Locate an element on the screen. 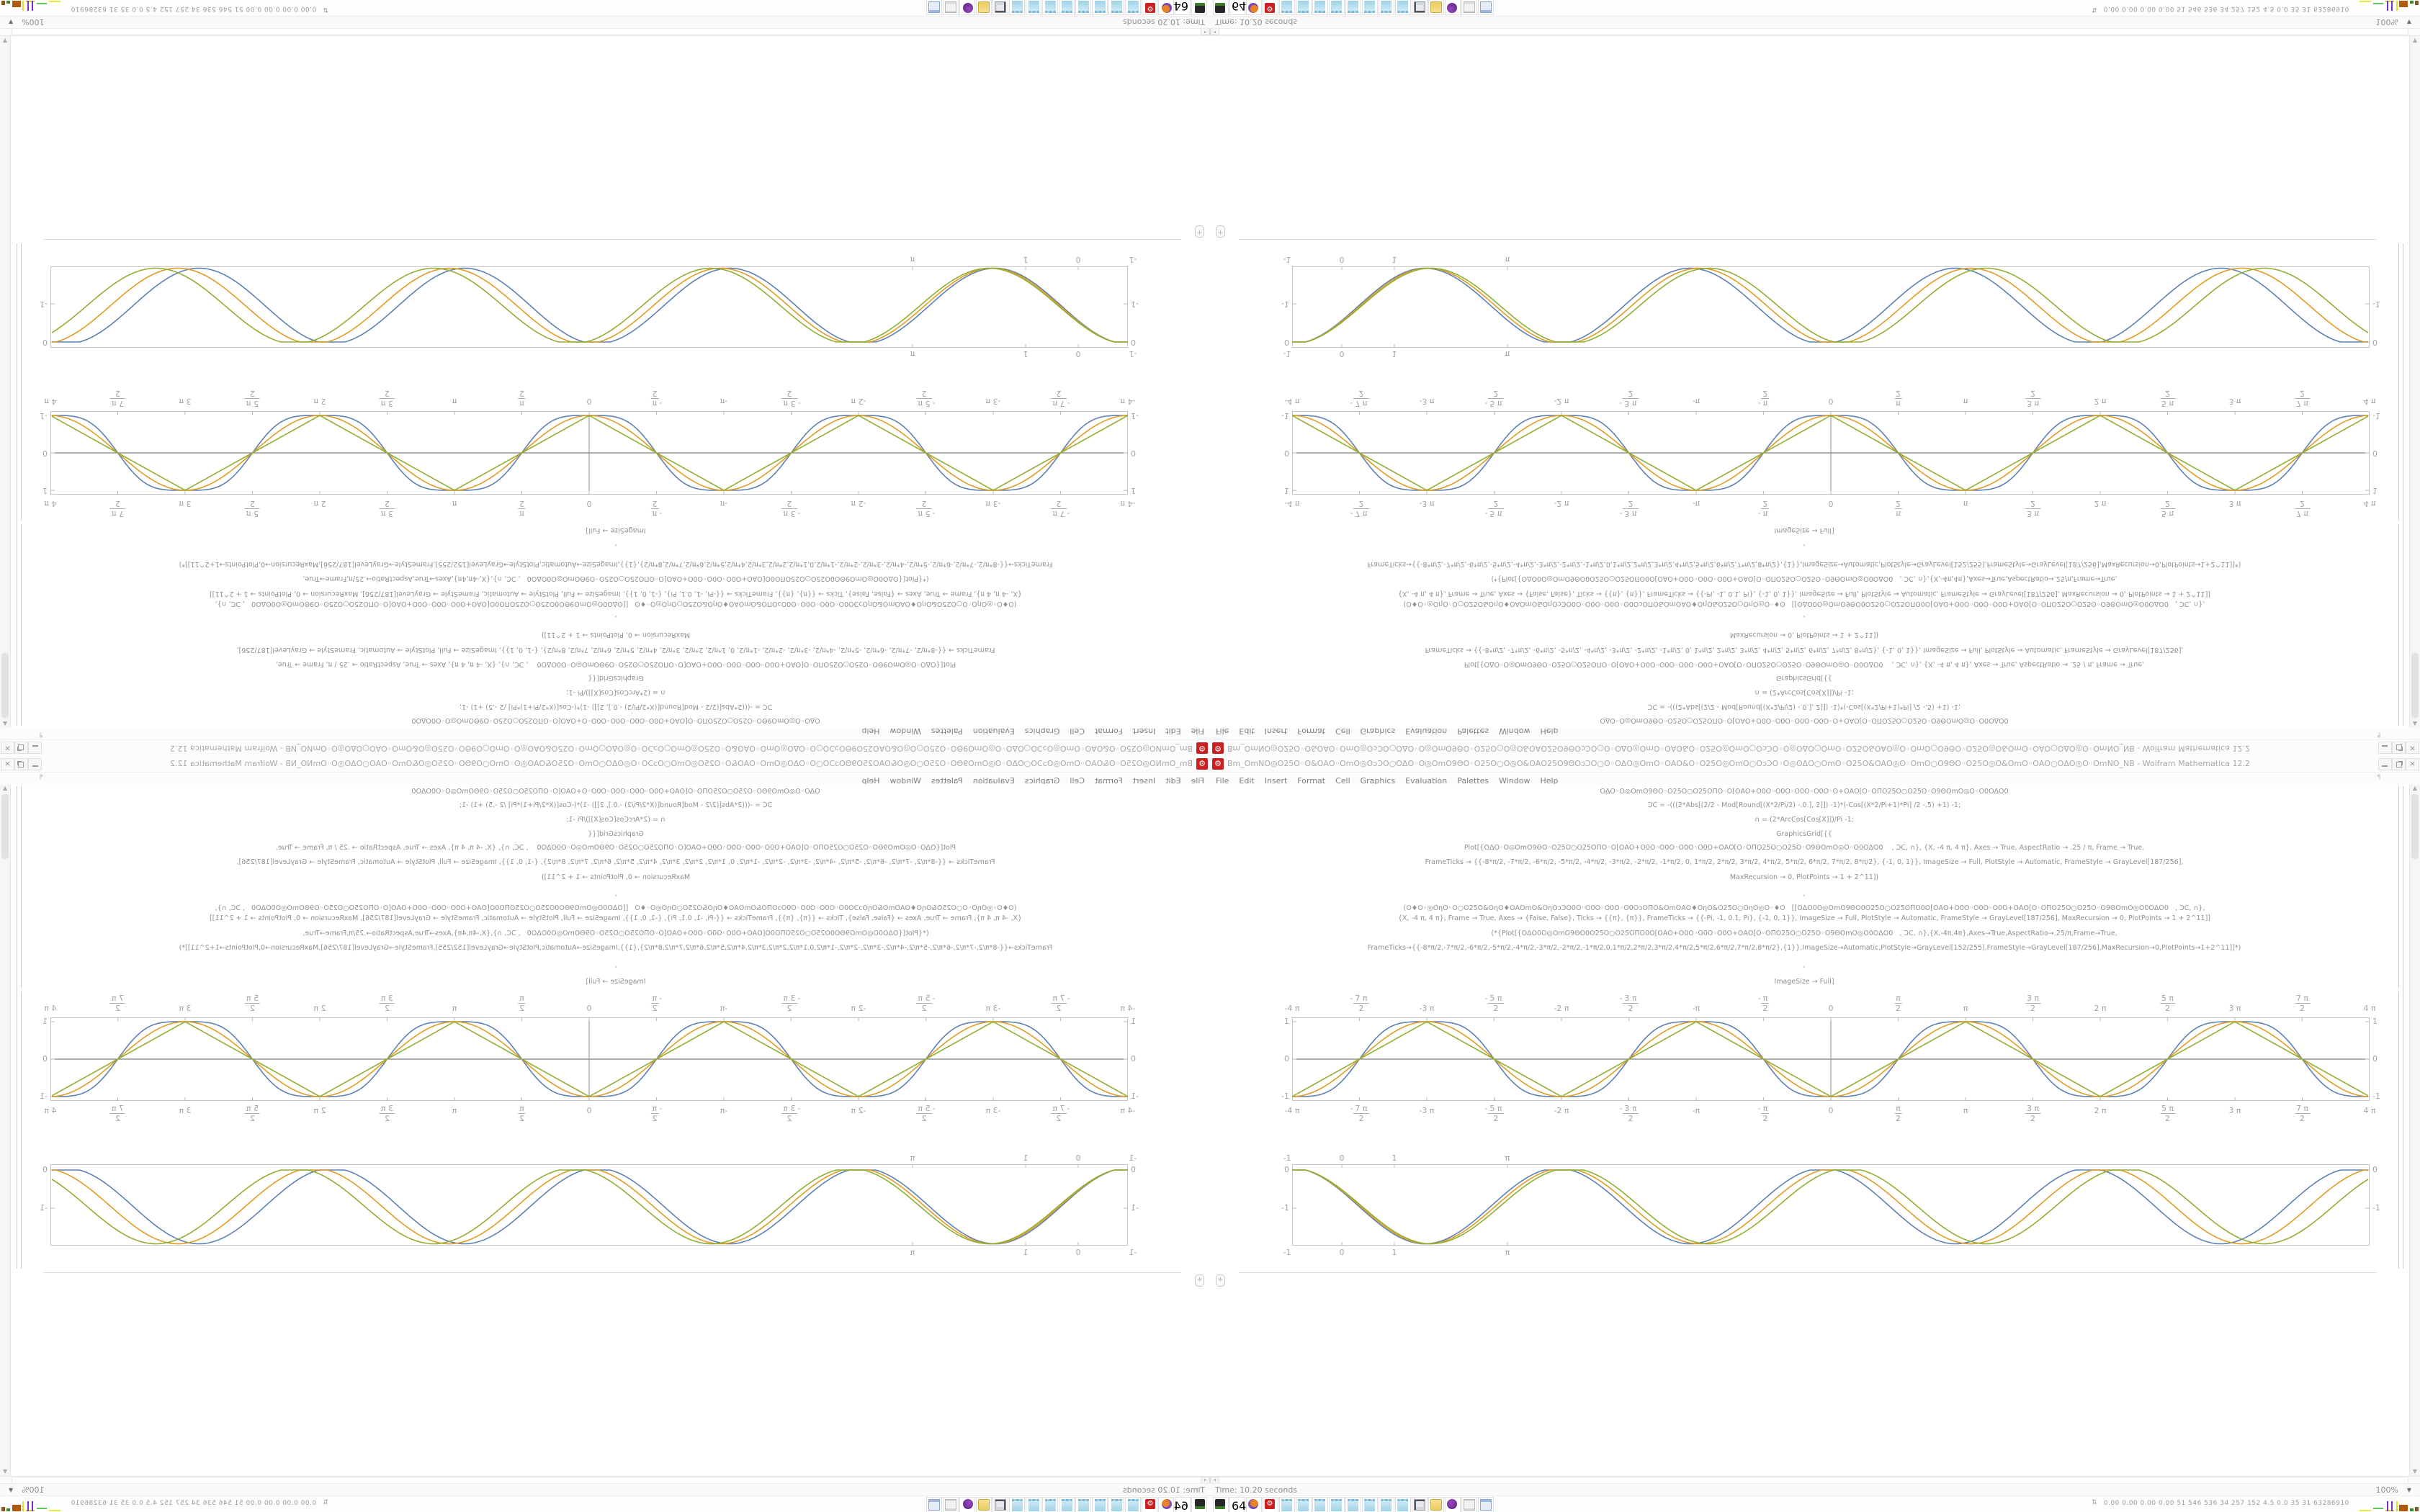 The height and width of the screenshot is (1512, 2420). menu-item-evaluation: Evaluation is located at coordinates (1426, 781).